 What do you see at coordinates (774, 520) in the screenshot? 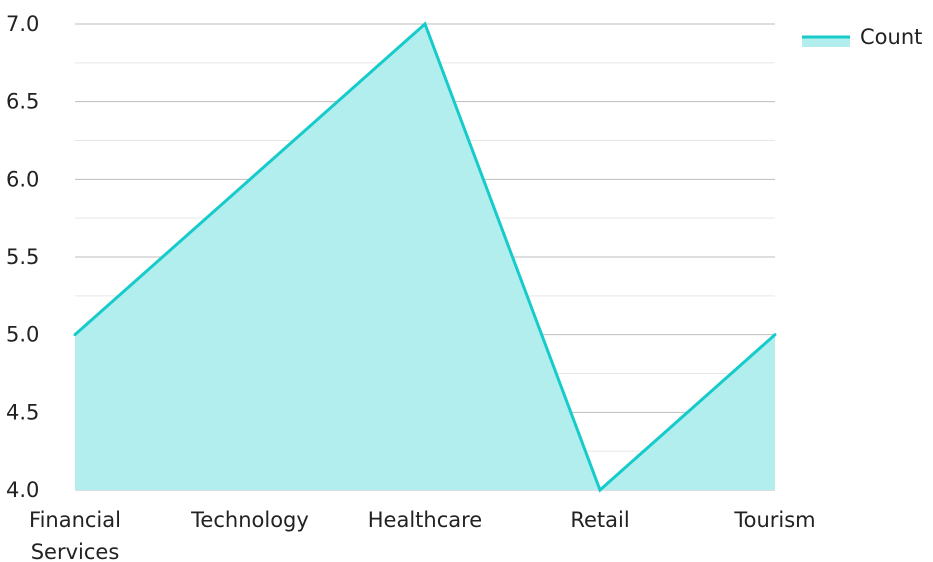
I see `x-tick-label: Tourism` at bounding box center [774, 520].